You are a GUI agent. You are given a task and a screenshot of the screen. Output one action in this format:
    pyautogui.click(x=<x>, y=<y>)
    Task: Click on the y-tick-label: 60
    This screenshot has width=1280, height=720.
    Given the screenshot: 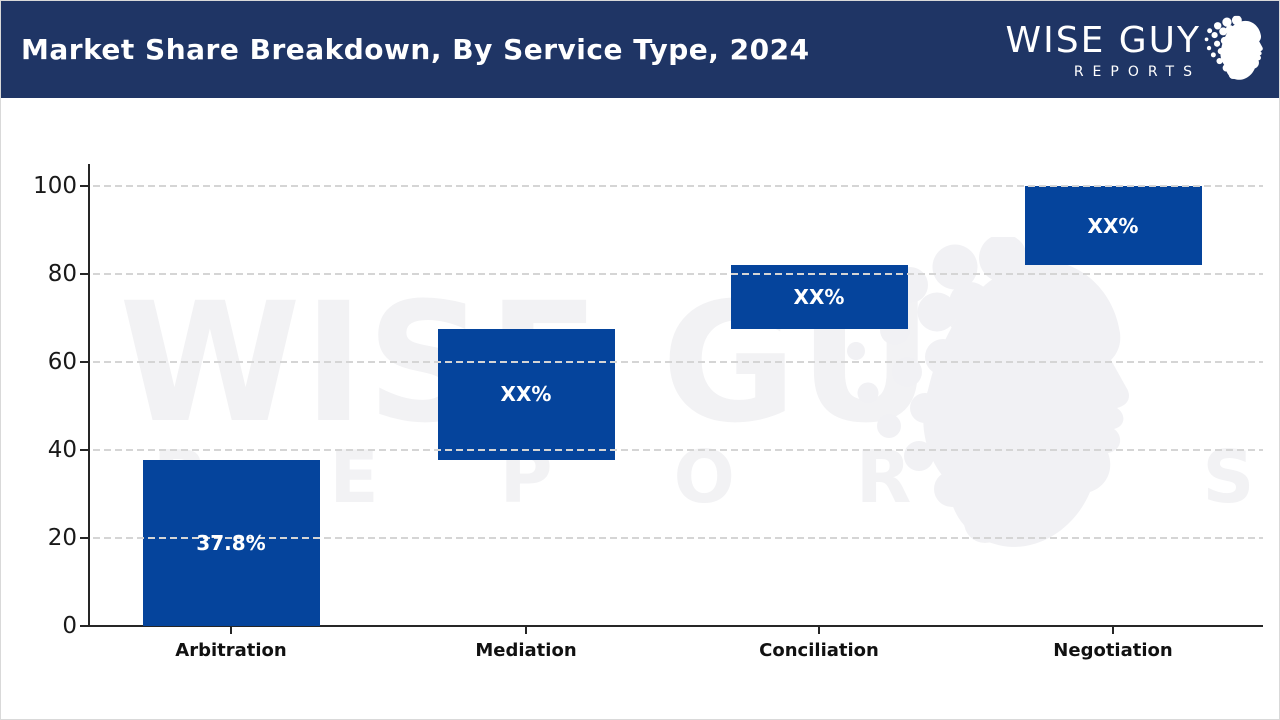 What is the action you would take?
    pyautogui.click(x=62, y=362)
    